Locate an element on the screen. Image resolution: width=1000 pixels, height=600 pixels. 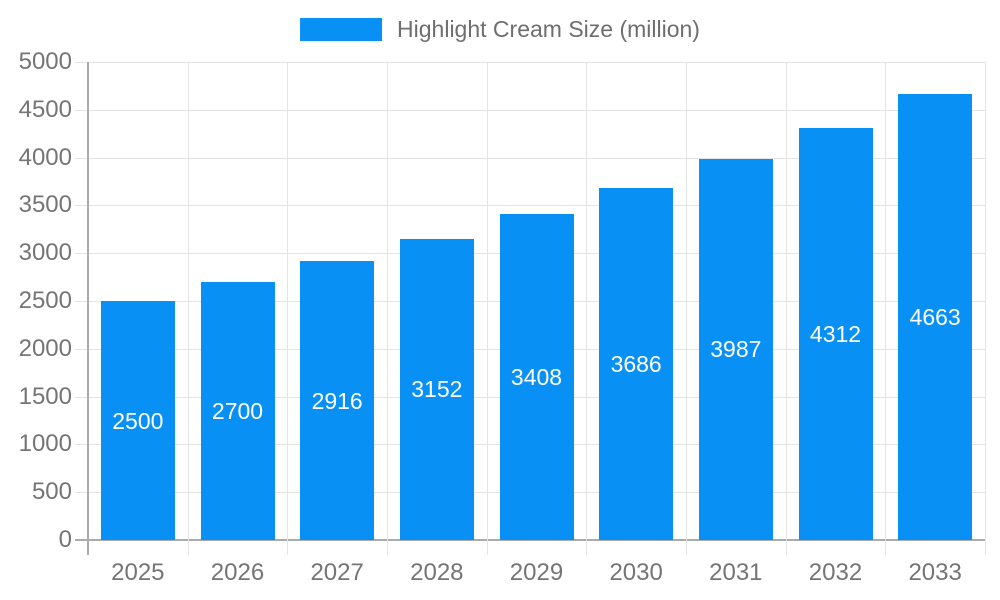
bar-value-label: 3152 is located at coordinates (437, 389).